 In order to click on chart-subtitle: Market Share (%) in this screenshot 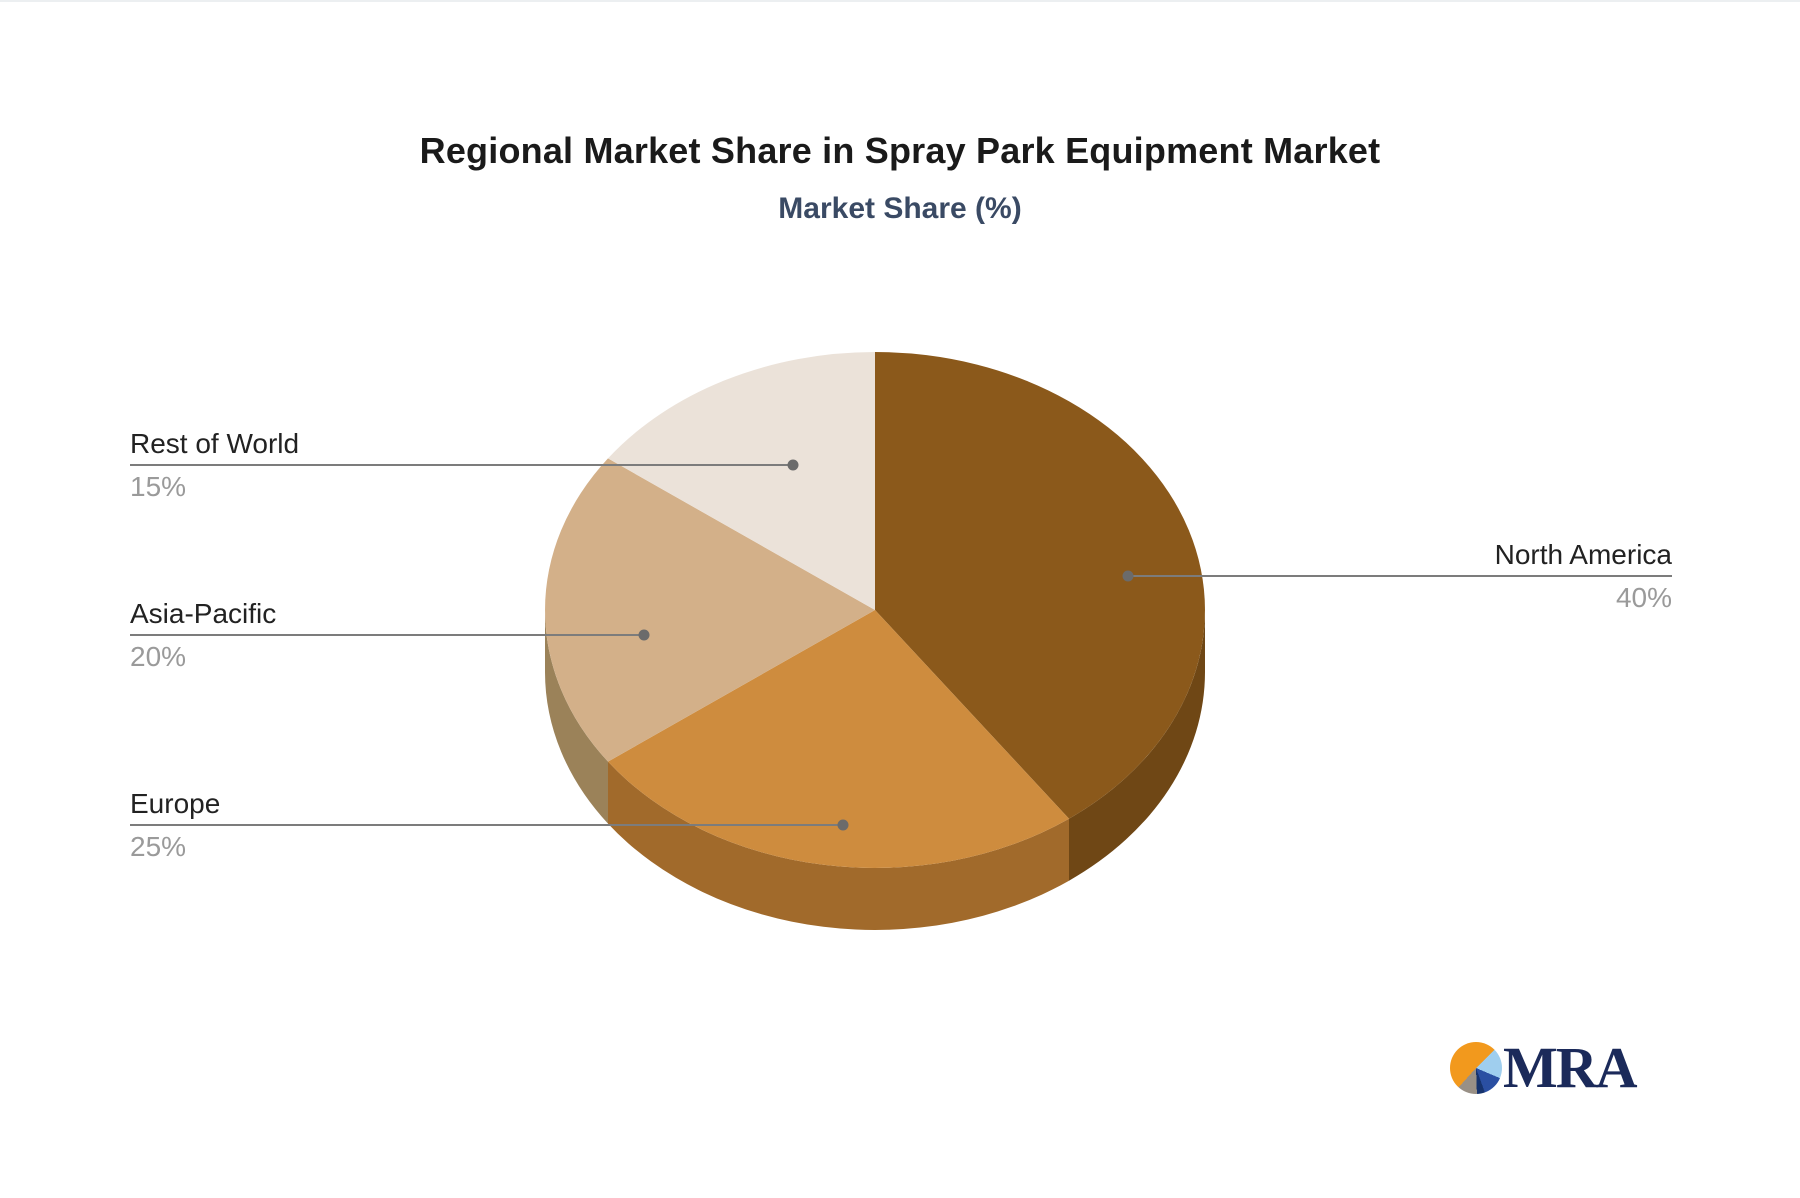, I will do `click(900, 208)`.